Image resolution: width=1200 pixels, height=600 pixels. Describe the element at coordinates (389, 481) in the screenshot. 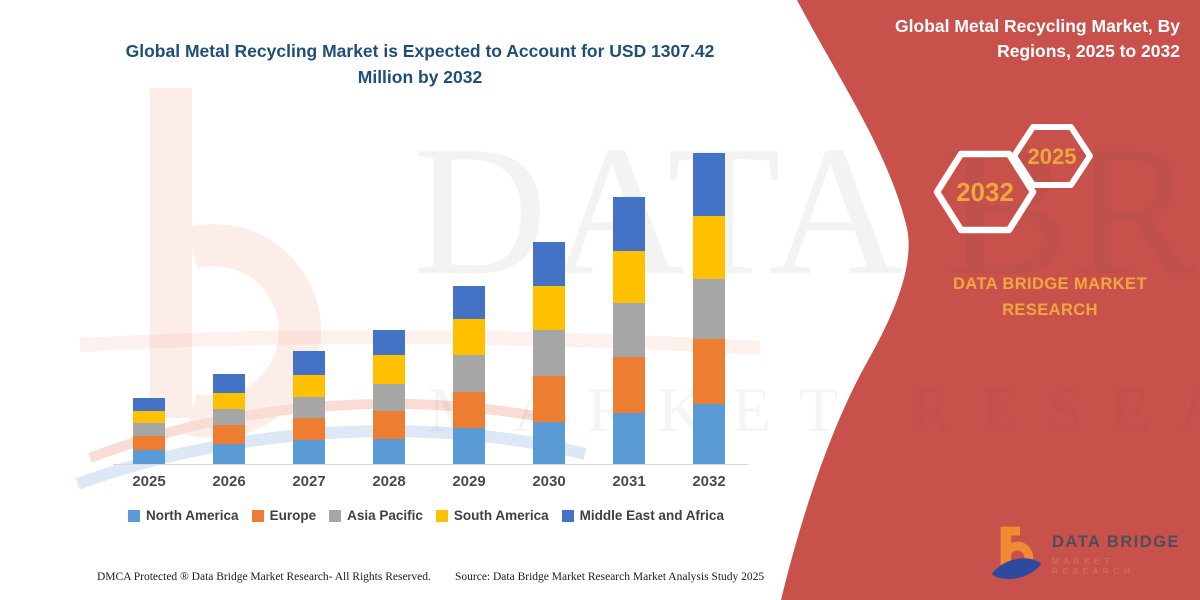

I see `x-axis-label-2028: 2028` at that location.